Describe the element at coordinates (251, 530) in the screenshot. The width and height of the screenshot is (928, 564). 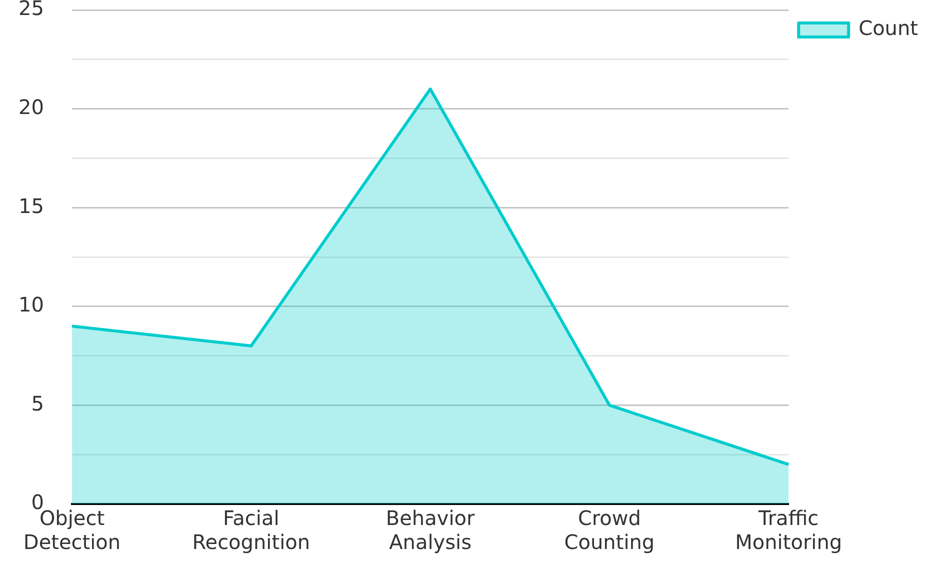
I see `x-tick-label: Facial Recognition` at that location.